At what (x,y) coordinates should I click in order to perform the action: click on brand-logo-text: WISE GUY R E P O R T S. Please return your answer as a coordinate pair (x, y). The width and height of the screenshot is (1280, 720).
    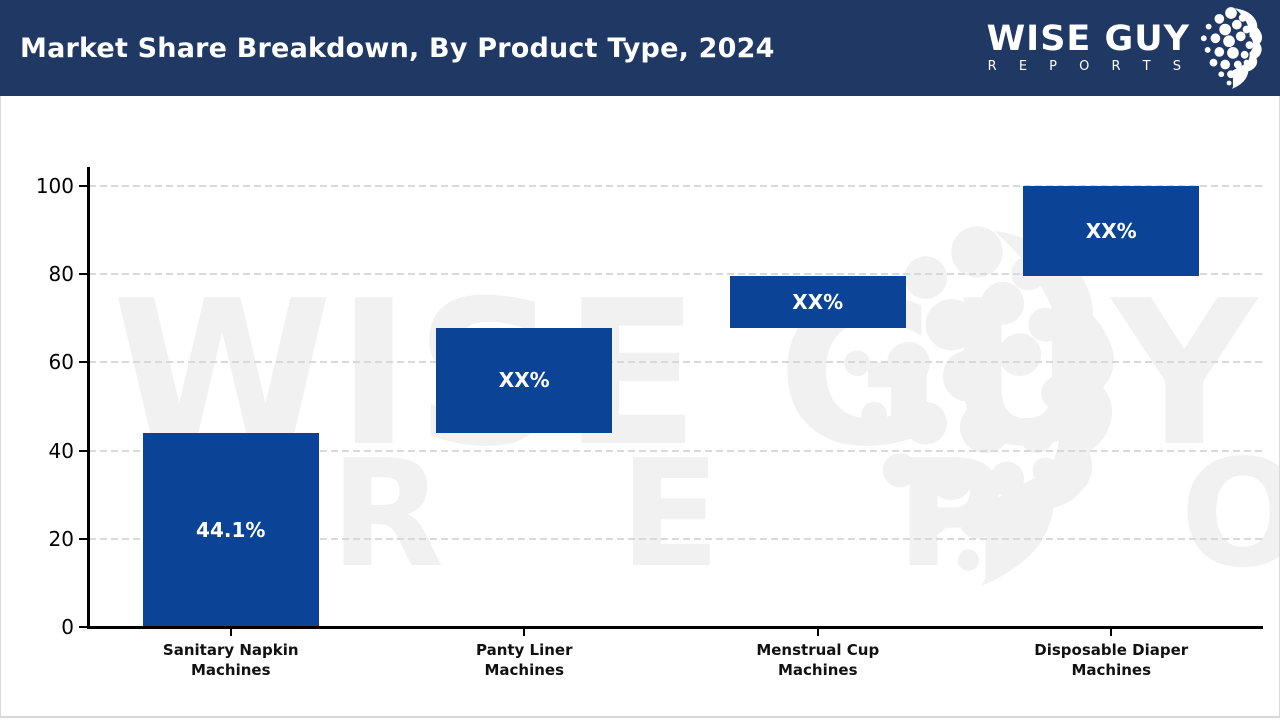
    Looking at the image, I should click on (1088, 48).